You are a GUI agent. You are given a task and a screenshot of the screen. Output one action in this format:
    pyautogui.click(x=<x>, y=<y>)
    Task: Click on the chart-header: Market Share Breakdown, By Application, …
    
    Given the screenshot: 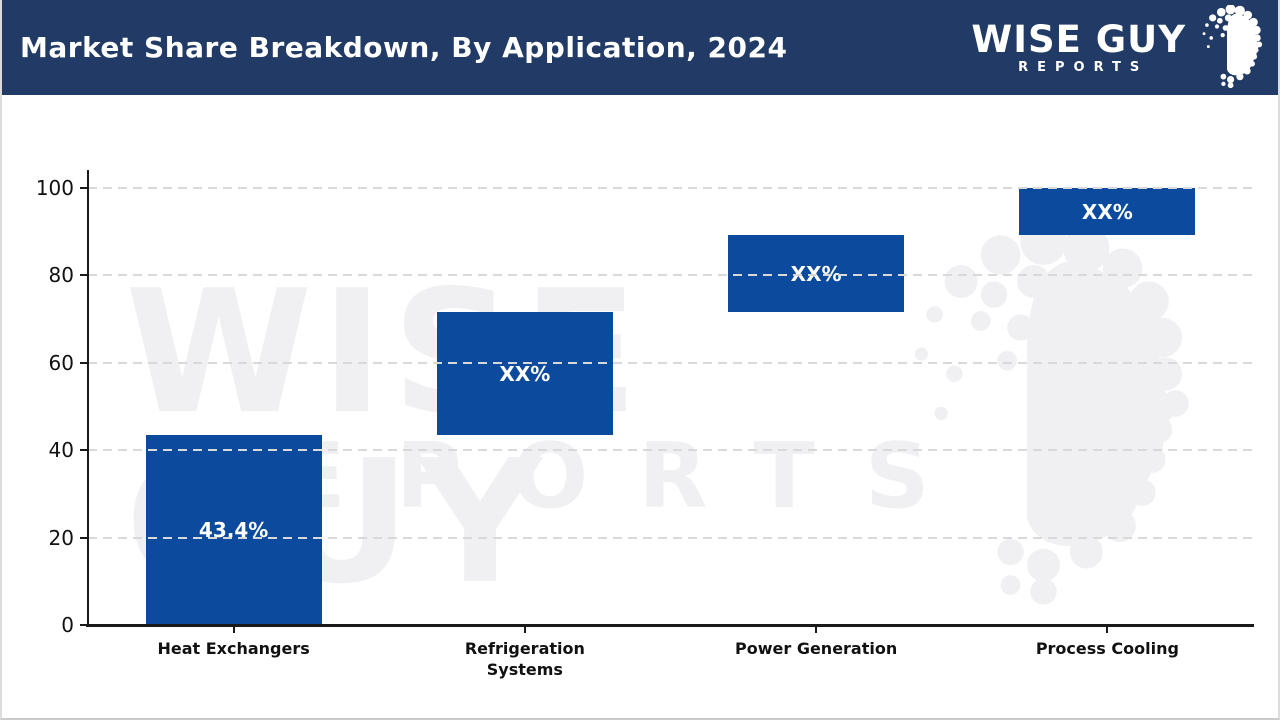 What is the action you would take?
    pyautogui.click(x=640, y=47)
    